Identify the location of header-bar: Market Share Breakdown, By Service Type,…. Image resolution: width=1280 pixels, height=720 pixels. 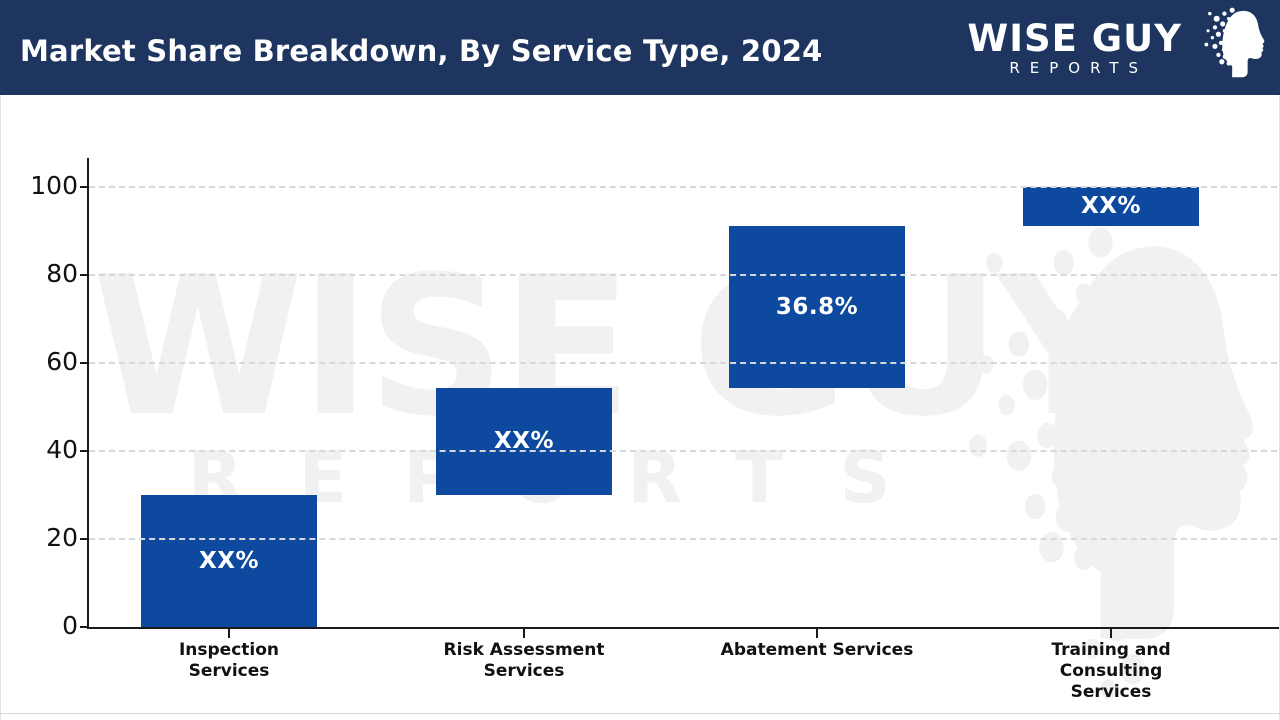
(640, 47).